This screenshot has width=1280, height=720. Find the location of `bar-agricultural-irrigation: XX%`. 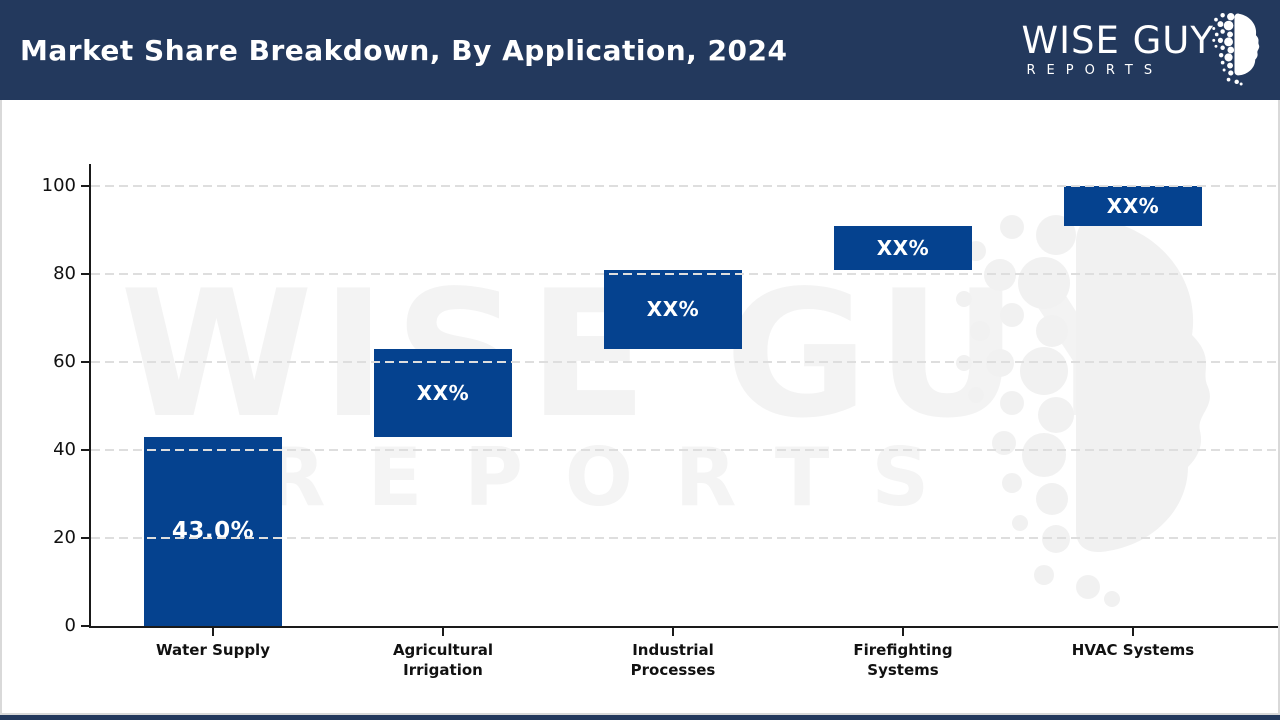

bar-agricultural-irrigation: XX% is located at coordinates (443, 392).